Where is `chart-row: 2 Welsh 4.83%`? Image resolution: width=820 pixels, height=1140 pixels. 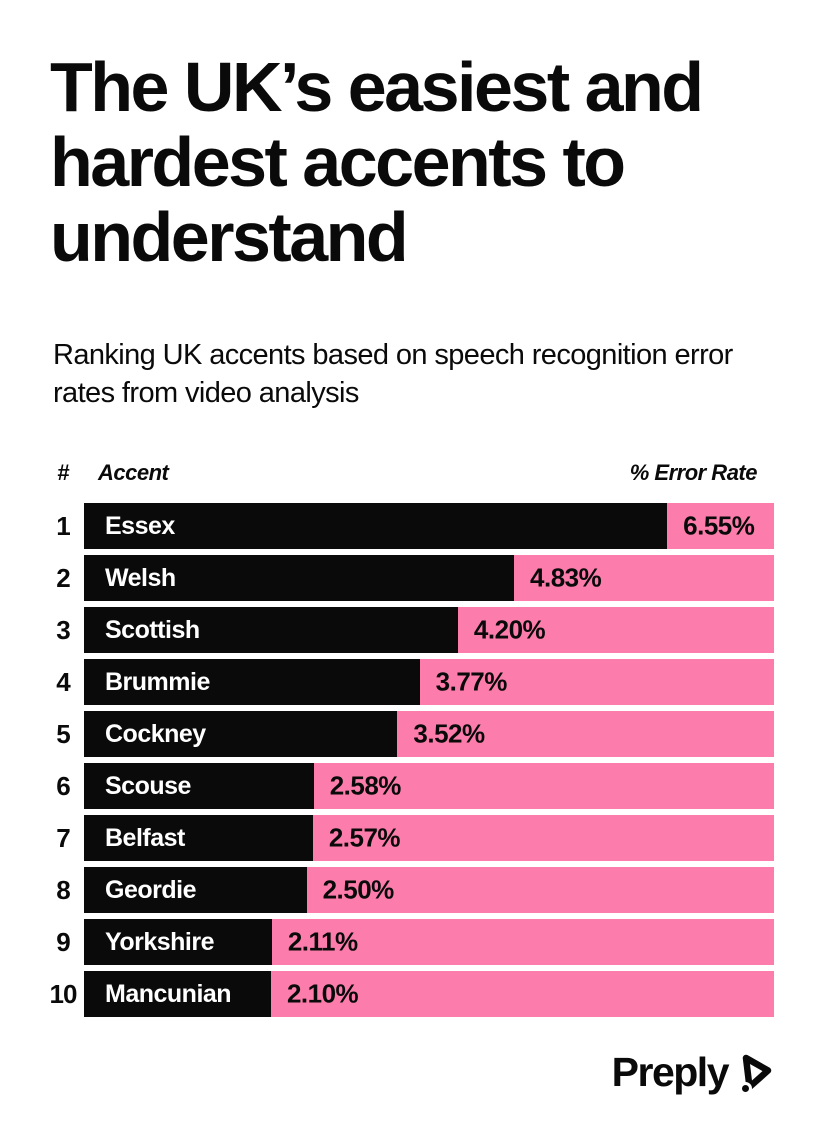
chart-row: 2 Welsh 4.83% is located at coordinates (408, 578).